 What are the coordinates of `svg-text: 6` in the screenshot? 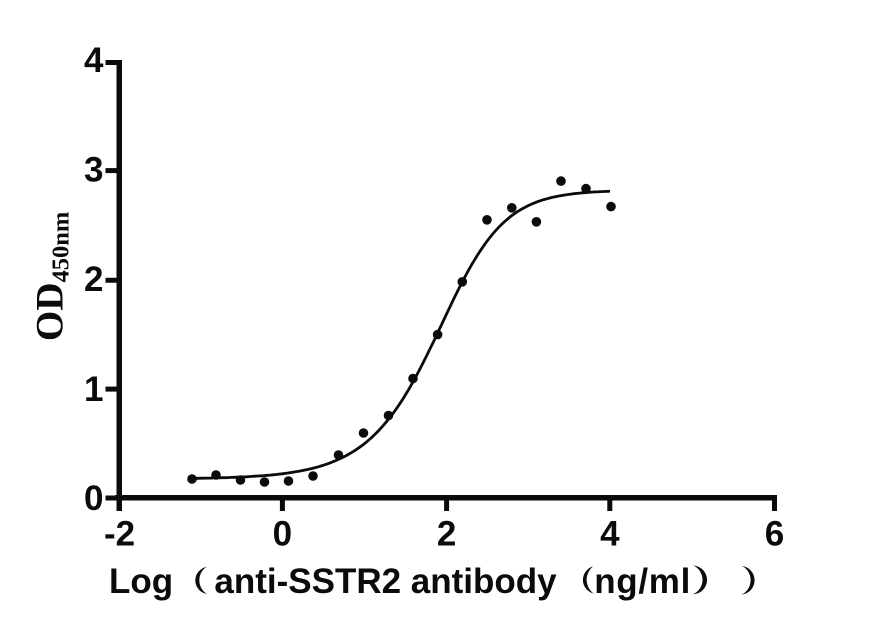 It's located at (774, 533).